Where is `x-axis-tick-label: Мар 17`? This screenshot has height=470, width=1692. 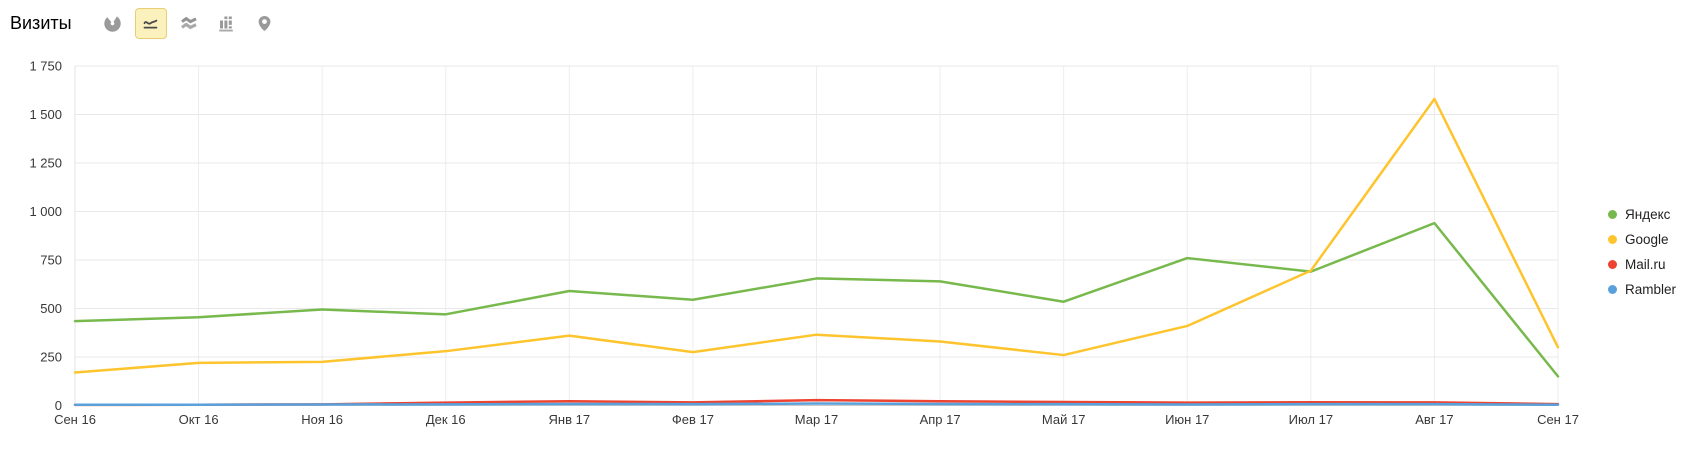
x-axis-tick-label: Мар 17 is located at coordinates (817, 419).